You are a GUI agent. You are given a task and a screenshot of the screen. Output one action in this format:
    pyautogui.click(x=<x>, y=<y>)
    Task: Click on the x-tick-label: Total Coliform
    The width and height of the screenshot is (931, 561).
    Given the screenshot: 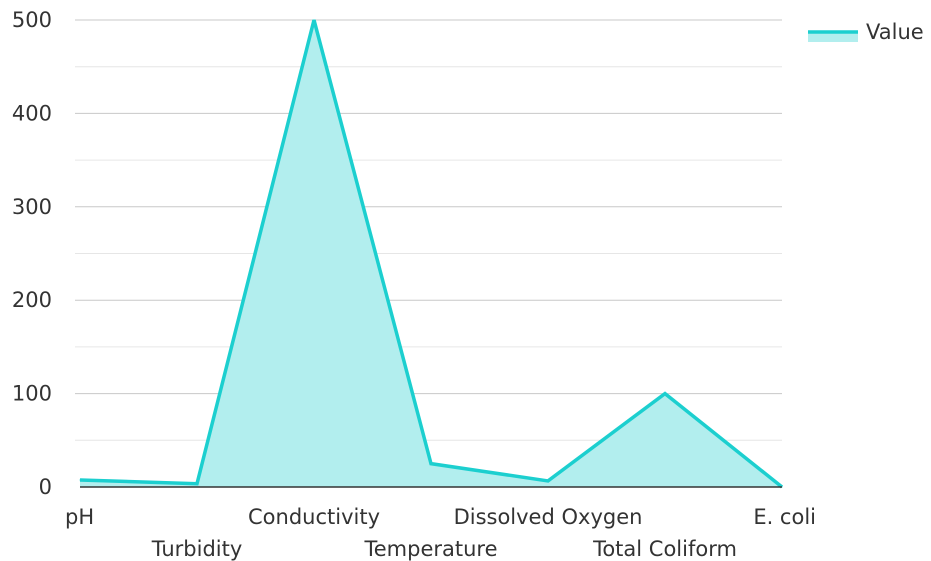 What is the action you would take?
    pyautogui.click(x=664, y=549)
    